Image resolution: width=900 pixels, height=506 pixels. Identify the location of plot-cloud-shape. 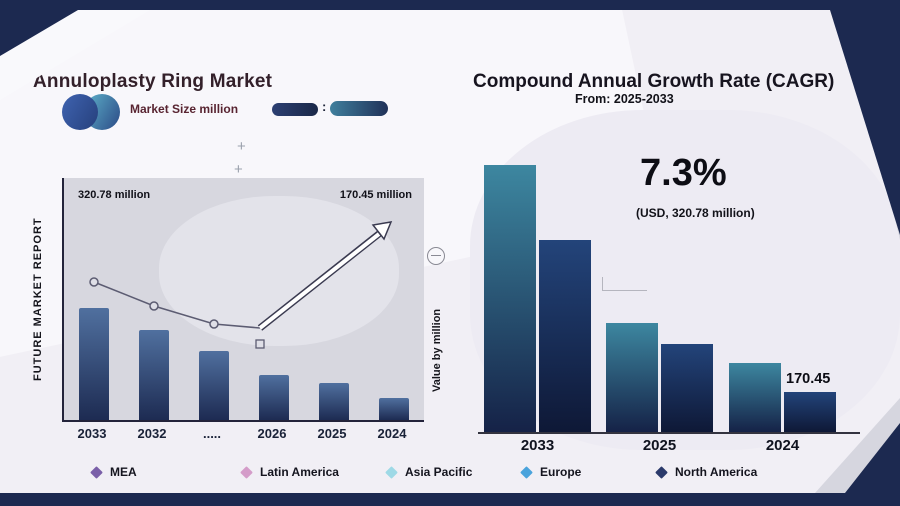
(279, 271).